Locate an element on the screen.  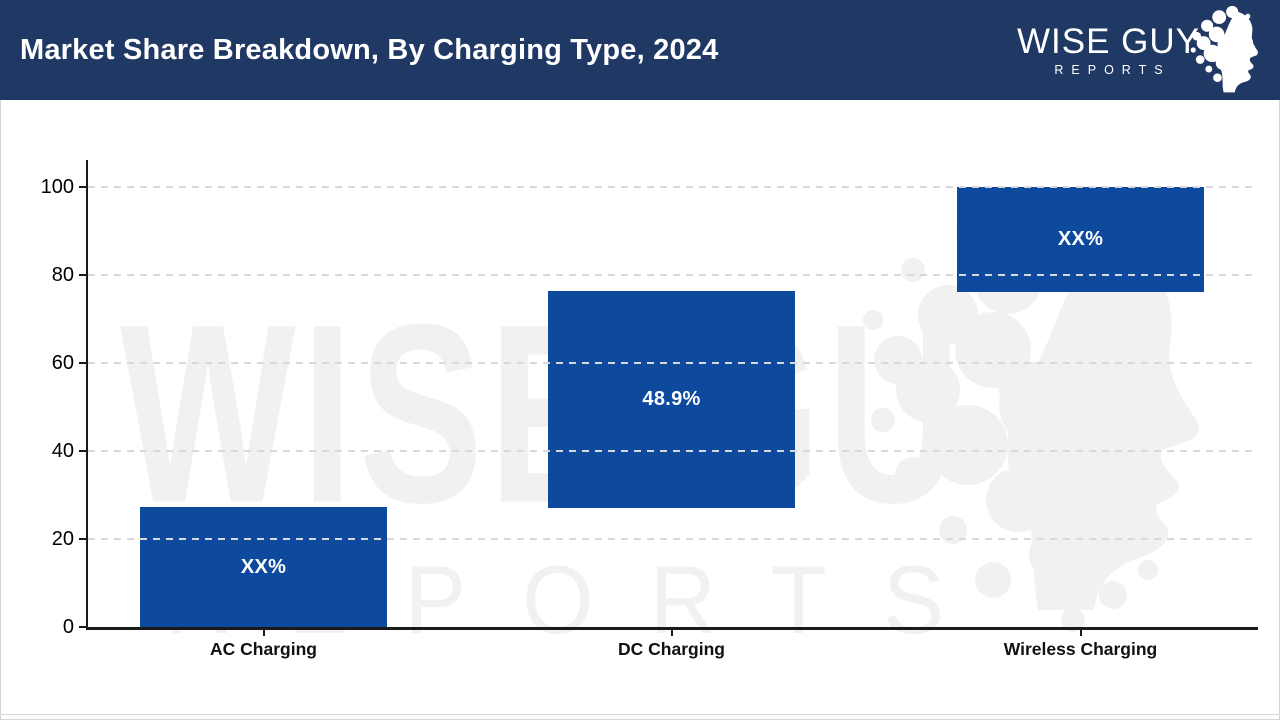
bar-ac-charging: XX% is located at coordinates (263, 567).